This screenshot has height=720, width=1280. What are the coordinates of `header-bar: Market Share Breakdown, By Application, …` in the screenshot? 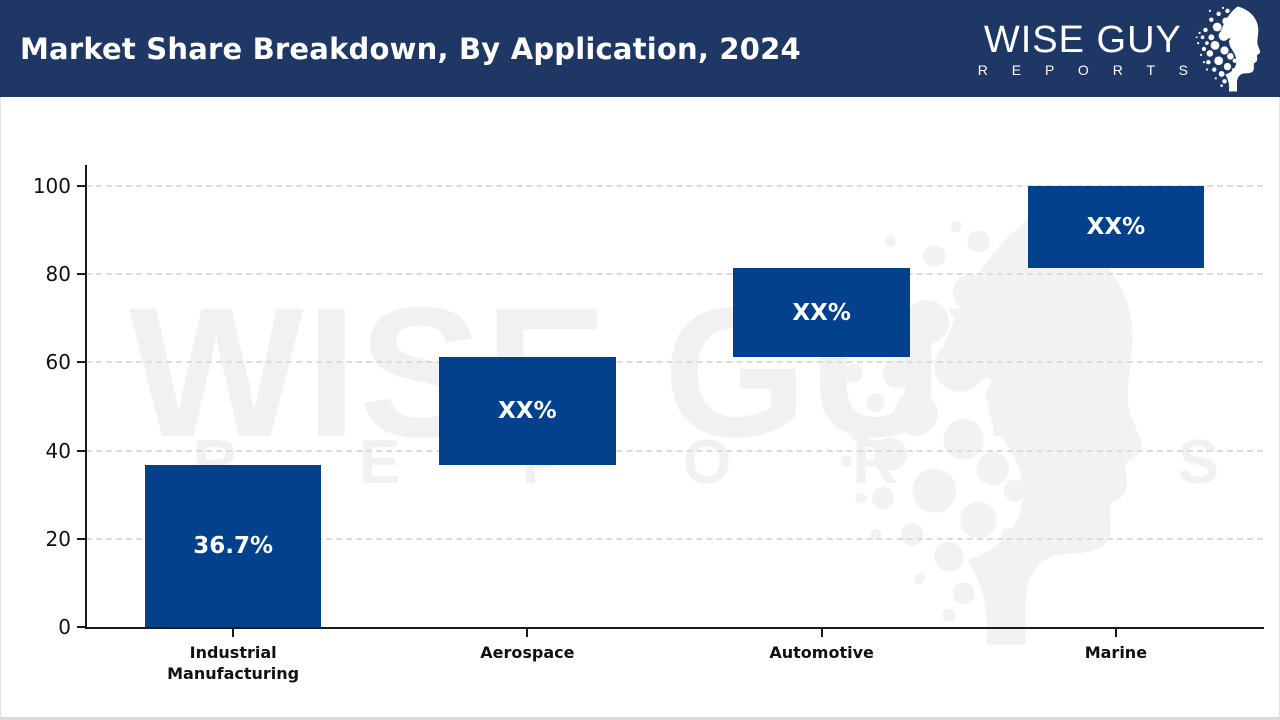 It's located at (640, 48).